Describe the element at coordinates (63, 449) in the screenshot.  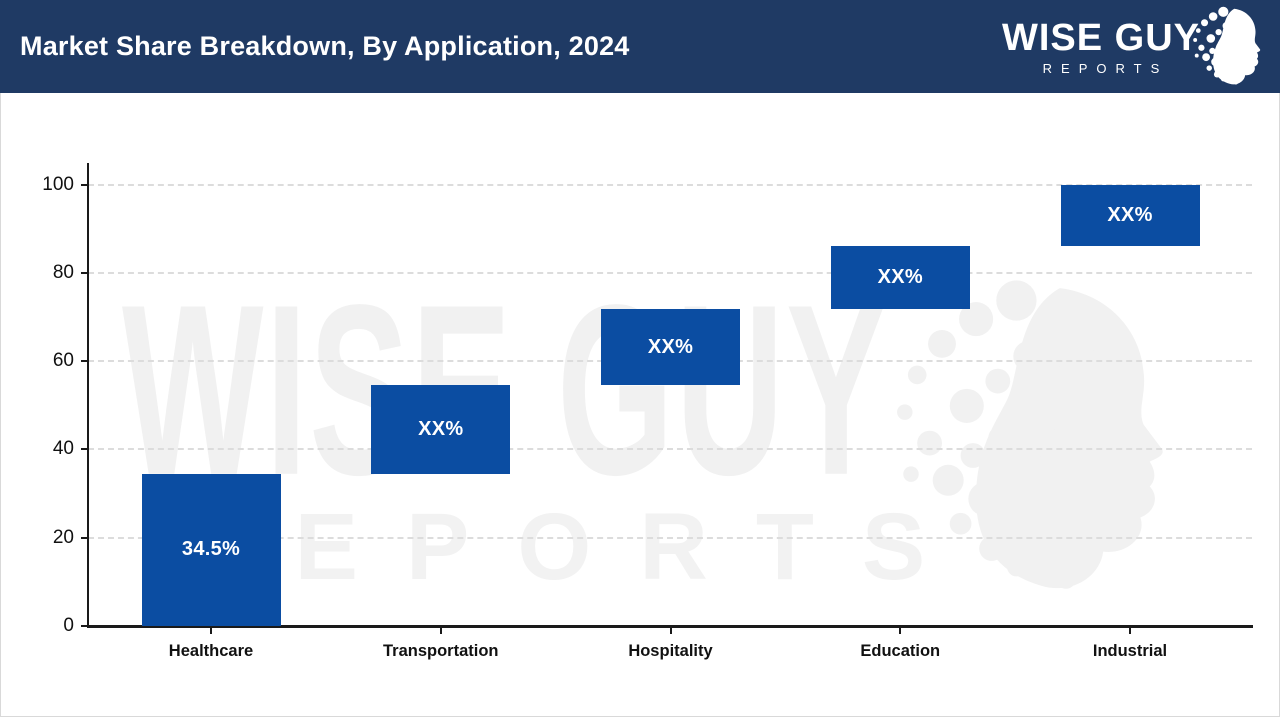
I see `y-tick-label: 40` at that location.